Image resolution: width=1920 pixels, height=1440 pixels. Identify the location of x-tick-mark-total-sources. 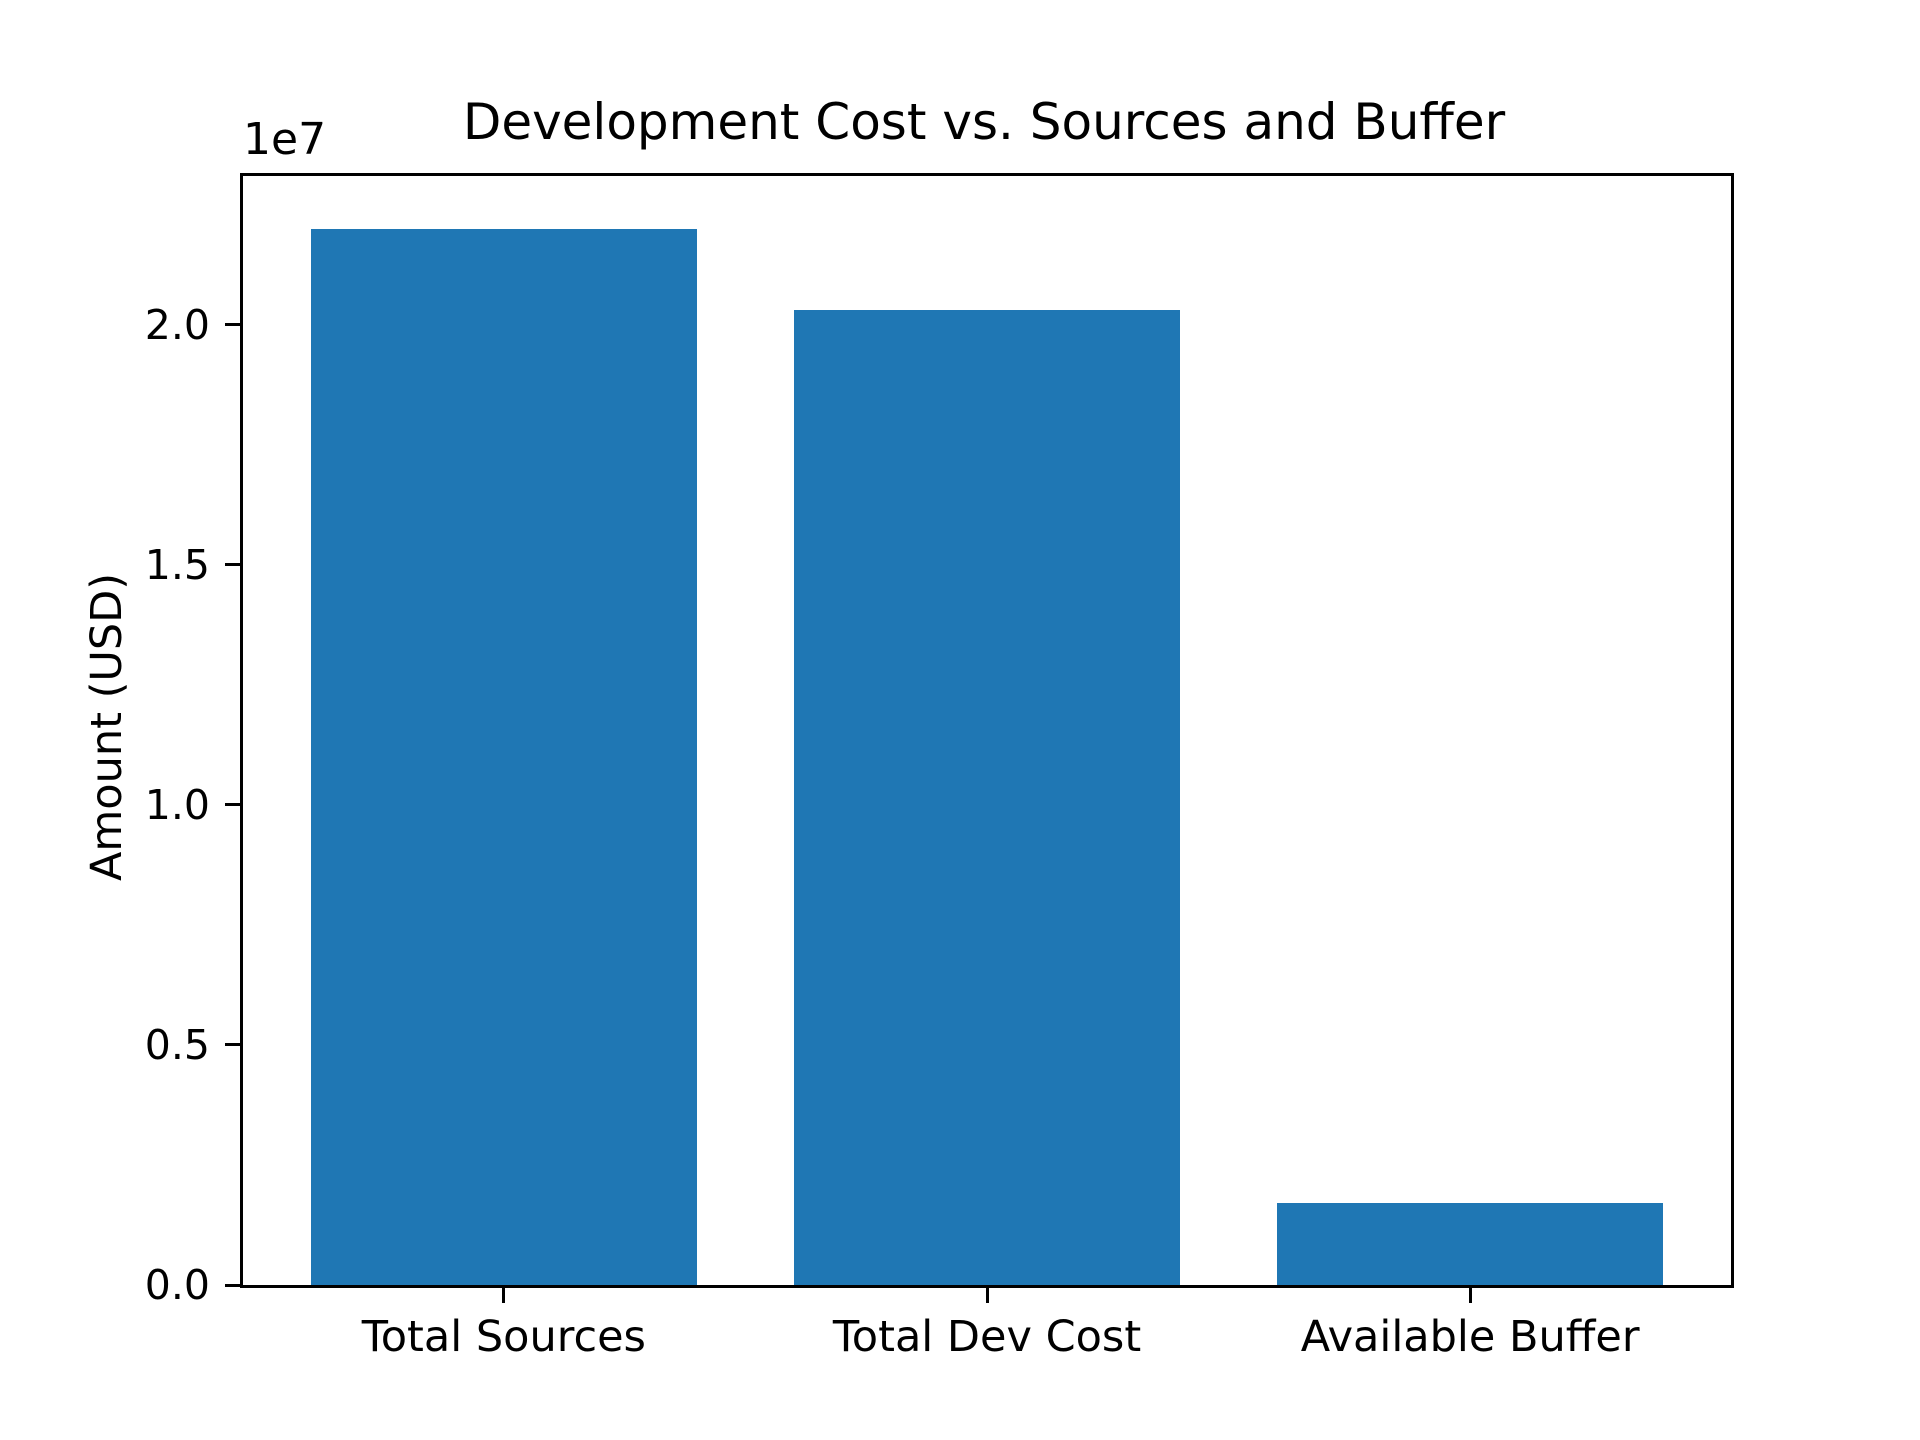
(504, 1295).